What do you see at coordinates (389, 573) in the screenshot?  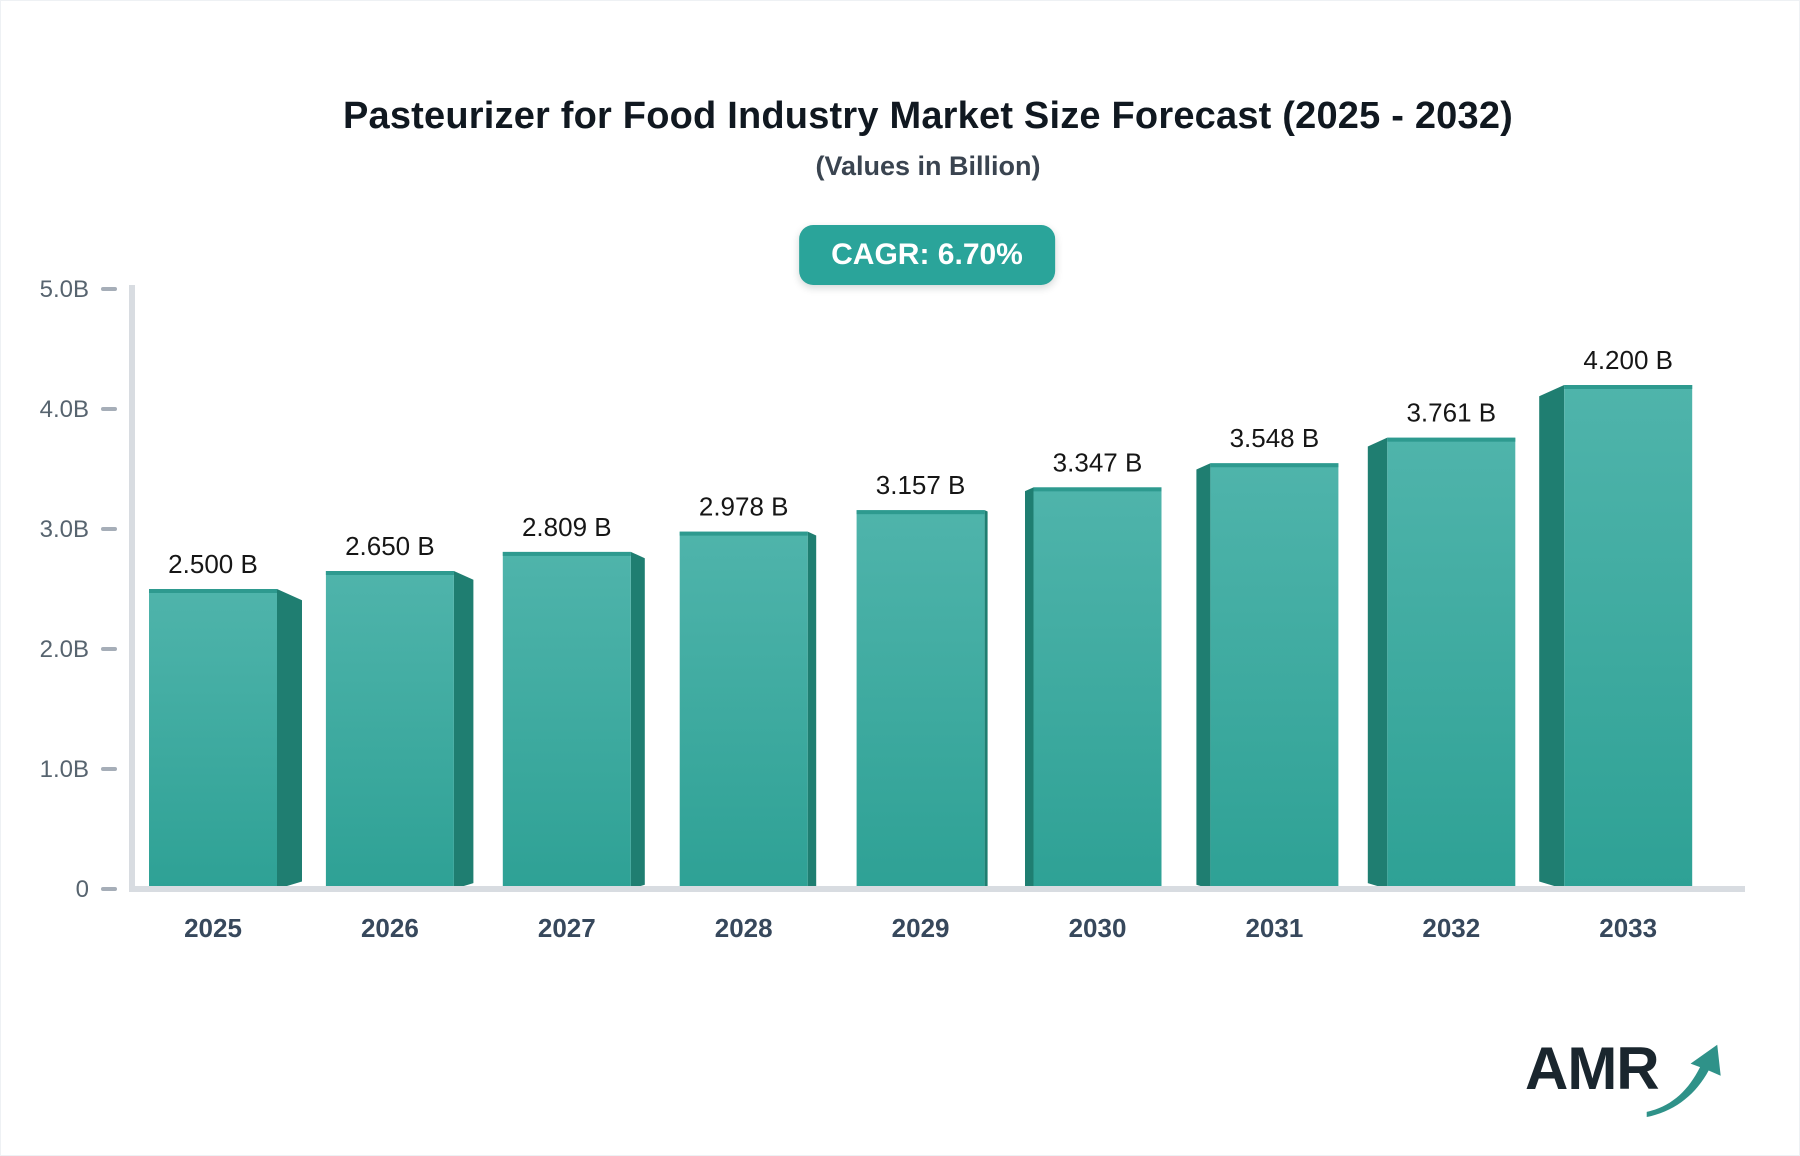 I see `bar-top-edge-2026` at bounding box center [389, 573].